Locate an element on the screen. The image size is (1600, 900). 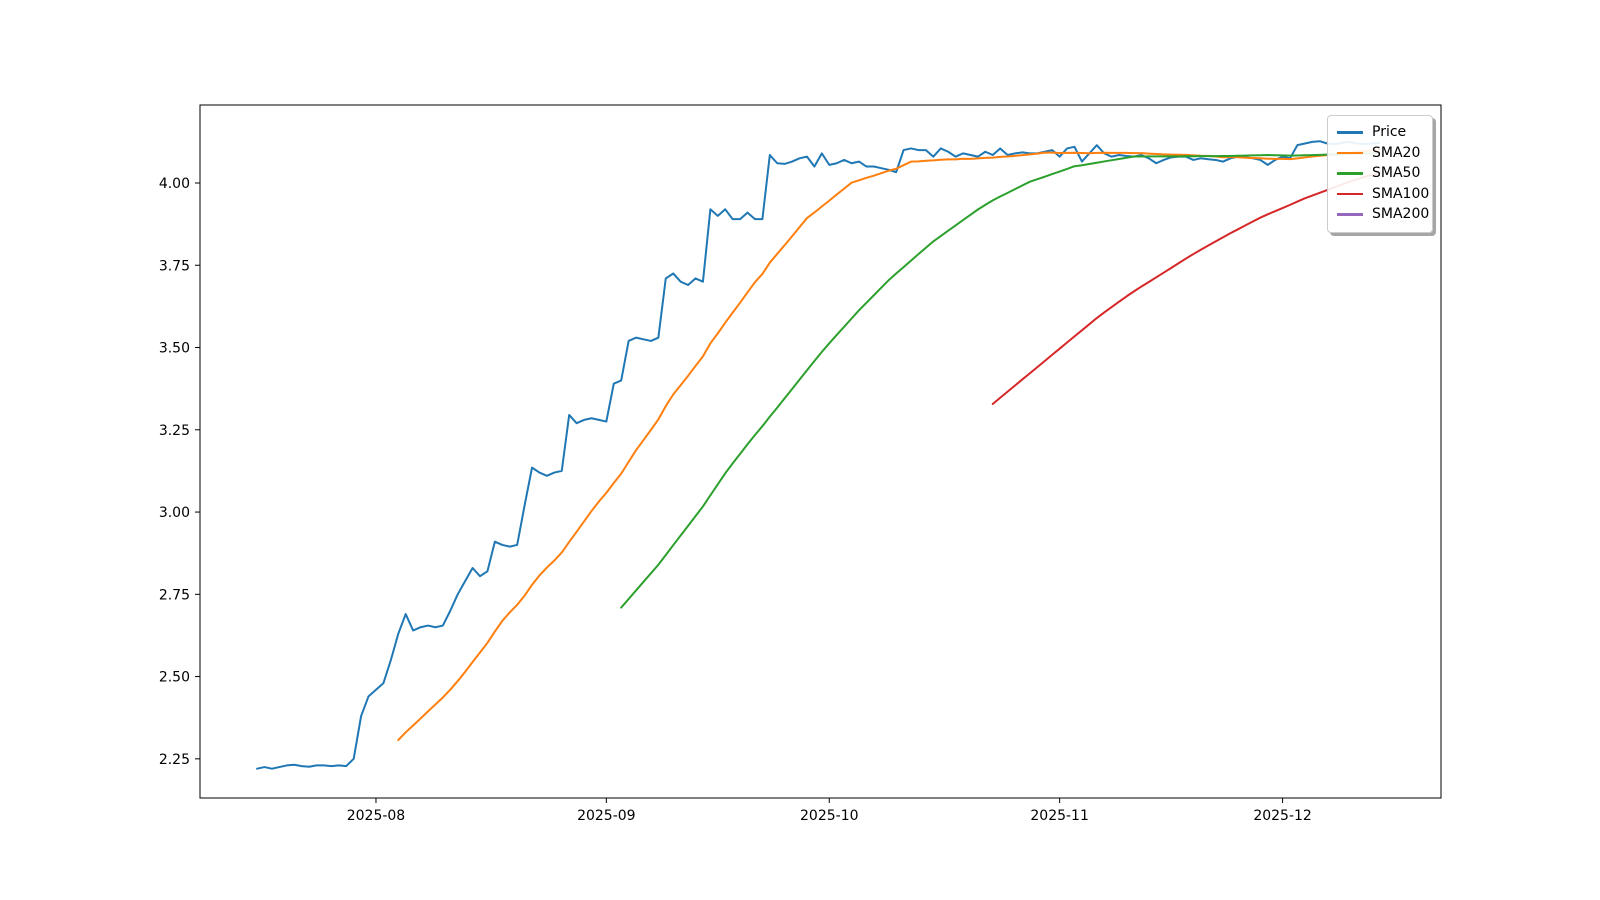
x-tick-label: 2025-12 is located at coordinates (1282, 816).